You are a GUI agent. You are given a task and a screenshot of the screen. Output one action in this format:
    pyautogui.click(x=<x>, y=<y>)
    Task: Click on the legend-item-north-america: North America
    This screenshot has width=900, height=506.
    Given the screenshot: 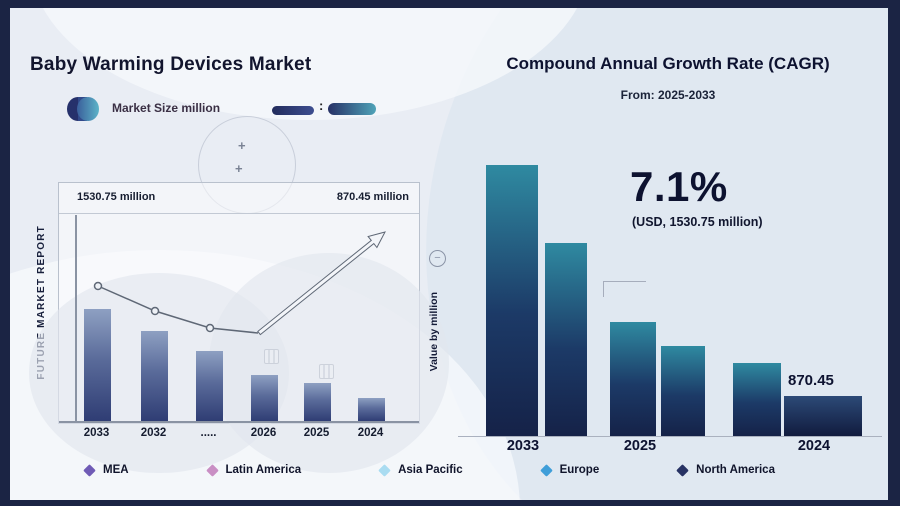 What is the action you would take?
    pyautogui.click(x=725, y=470)
    